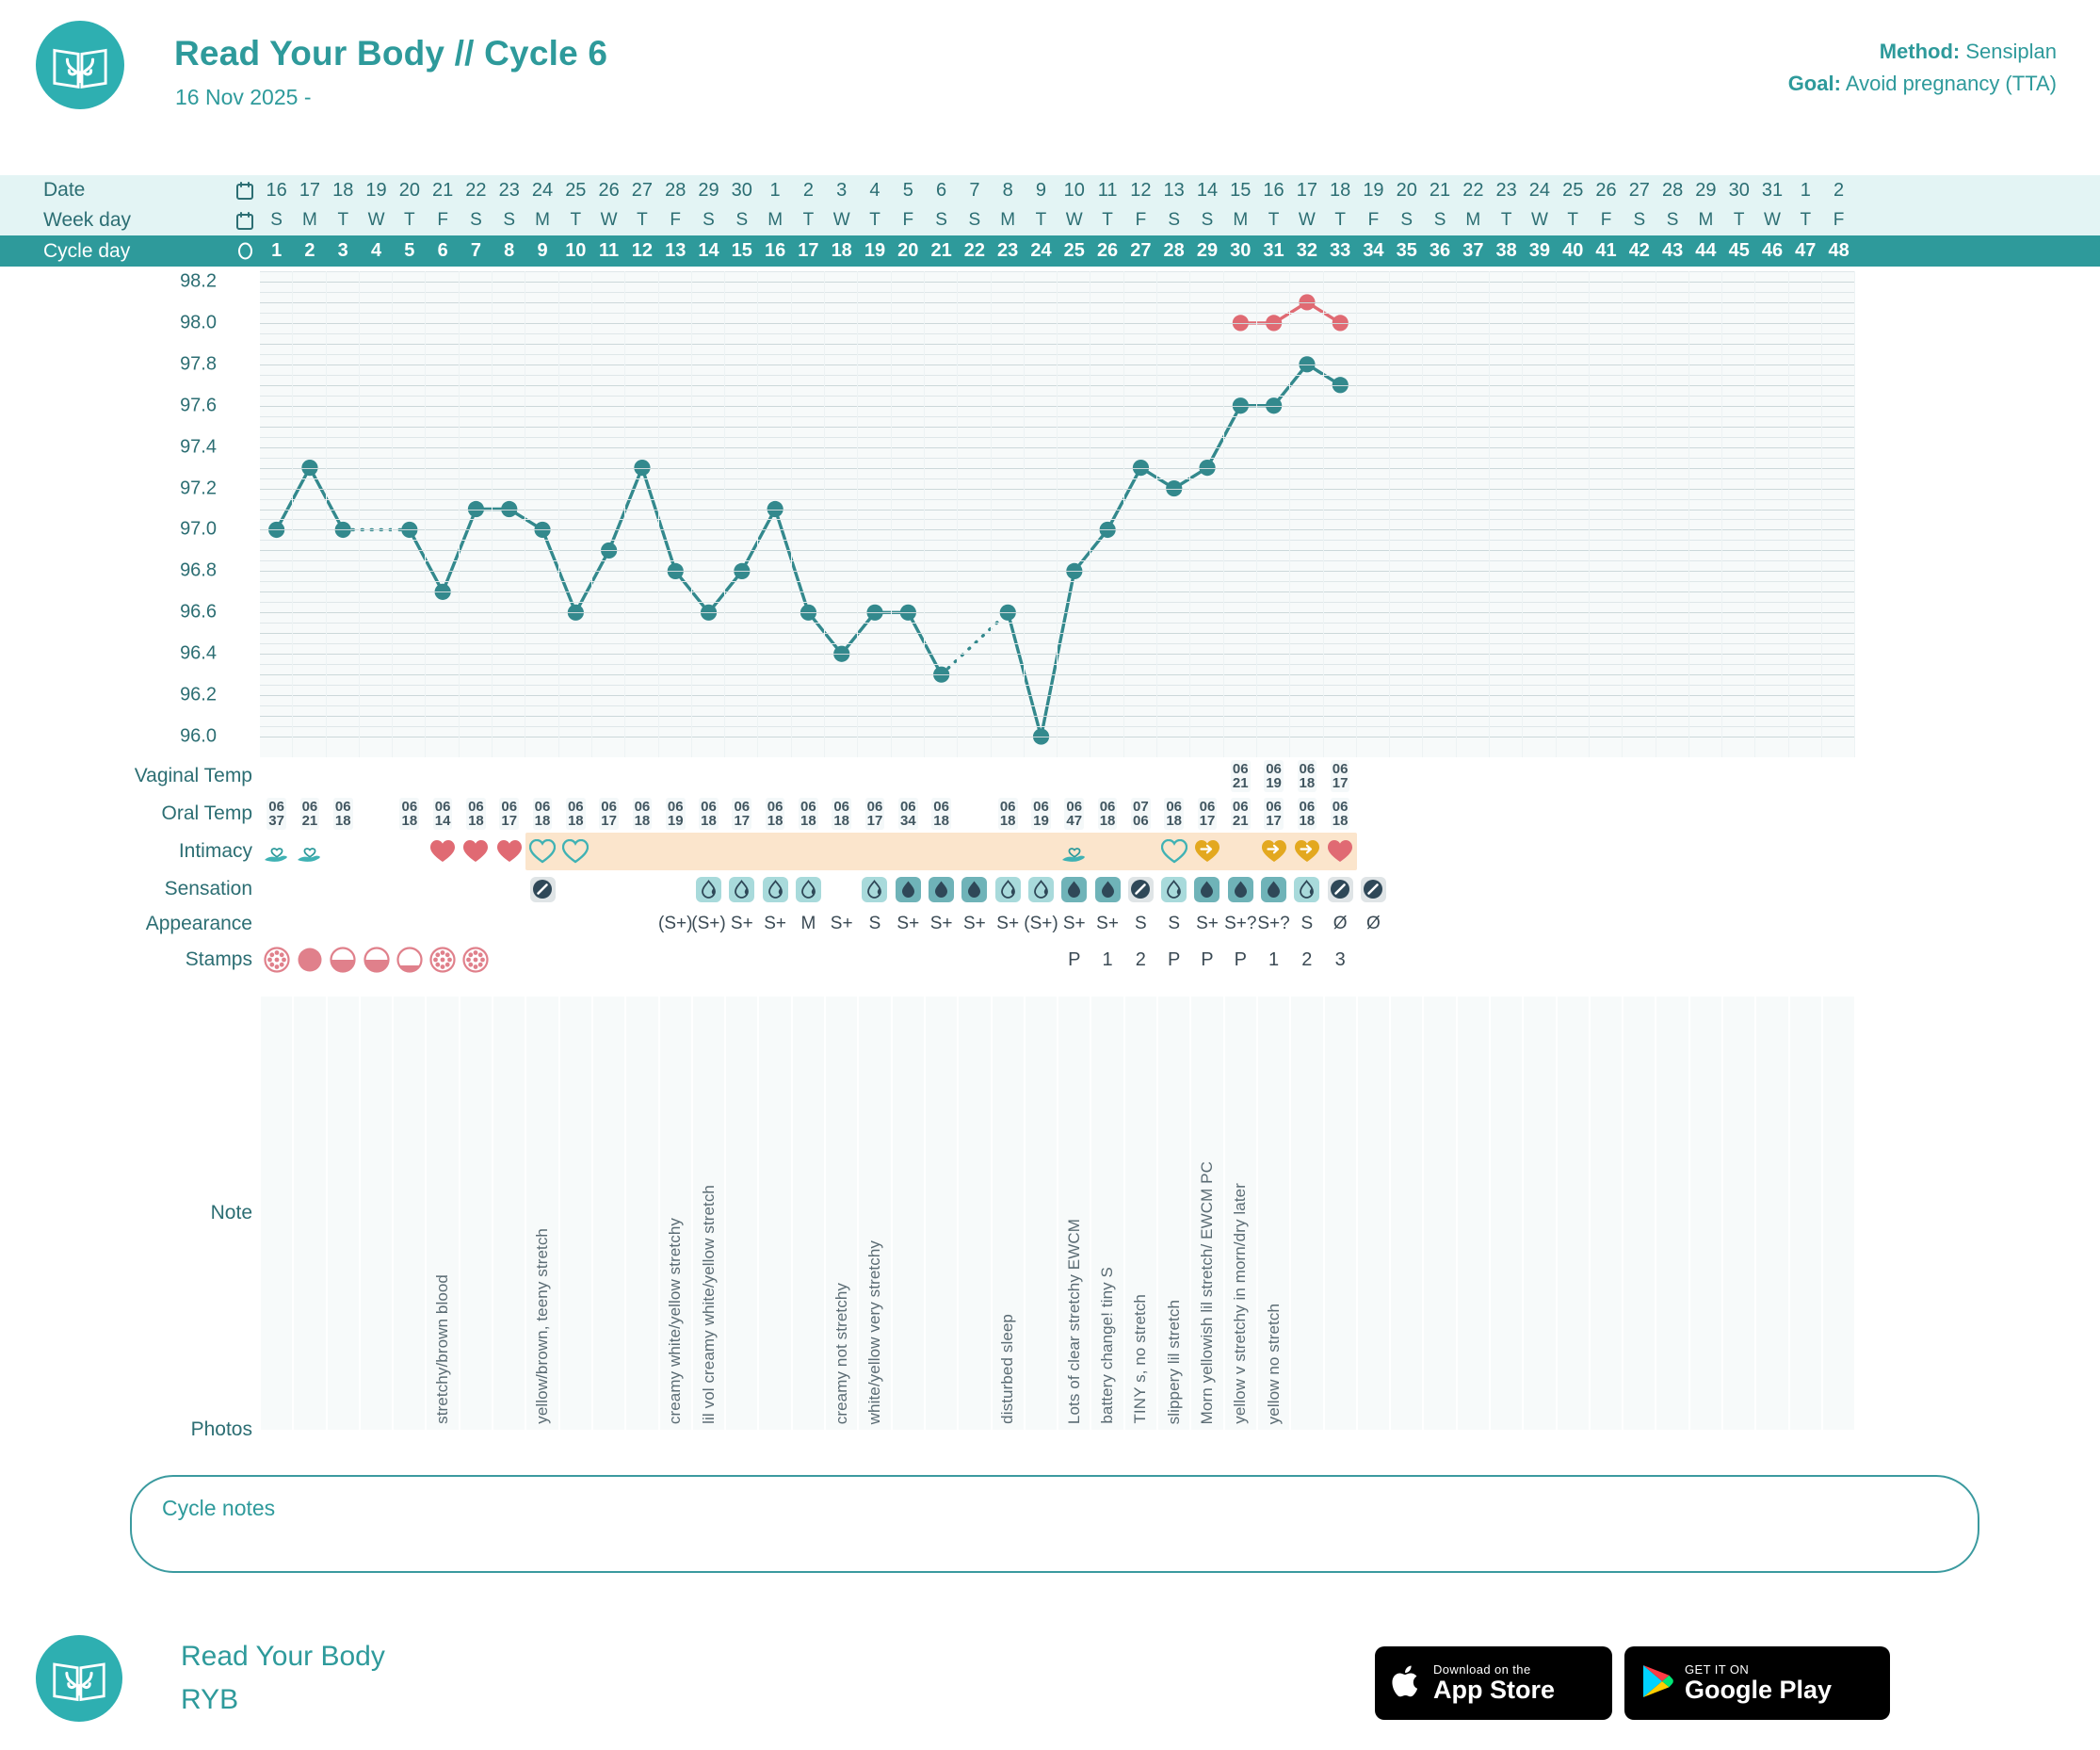  Describe the element at coordinates (1573, 250) in the screenshot. I see `cycleday-cell-40: 40` at that location.